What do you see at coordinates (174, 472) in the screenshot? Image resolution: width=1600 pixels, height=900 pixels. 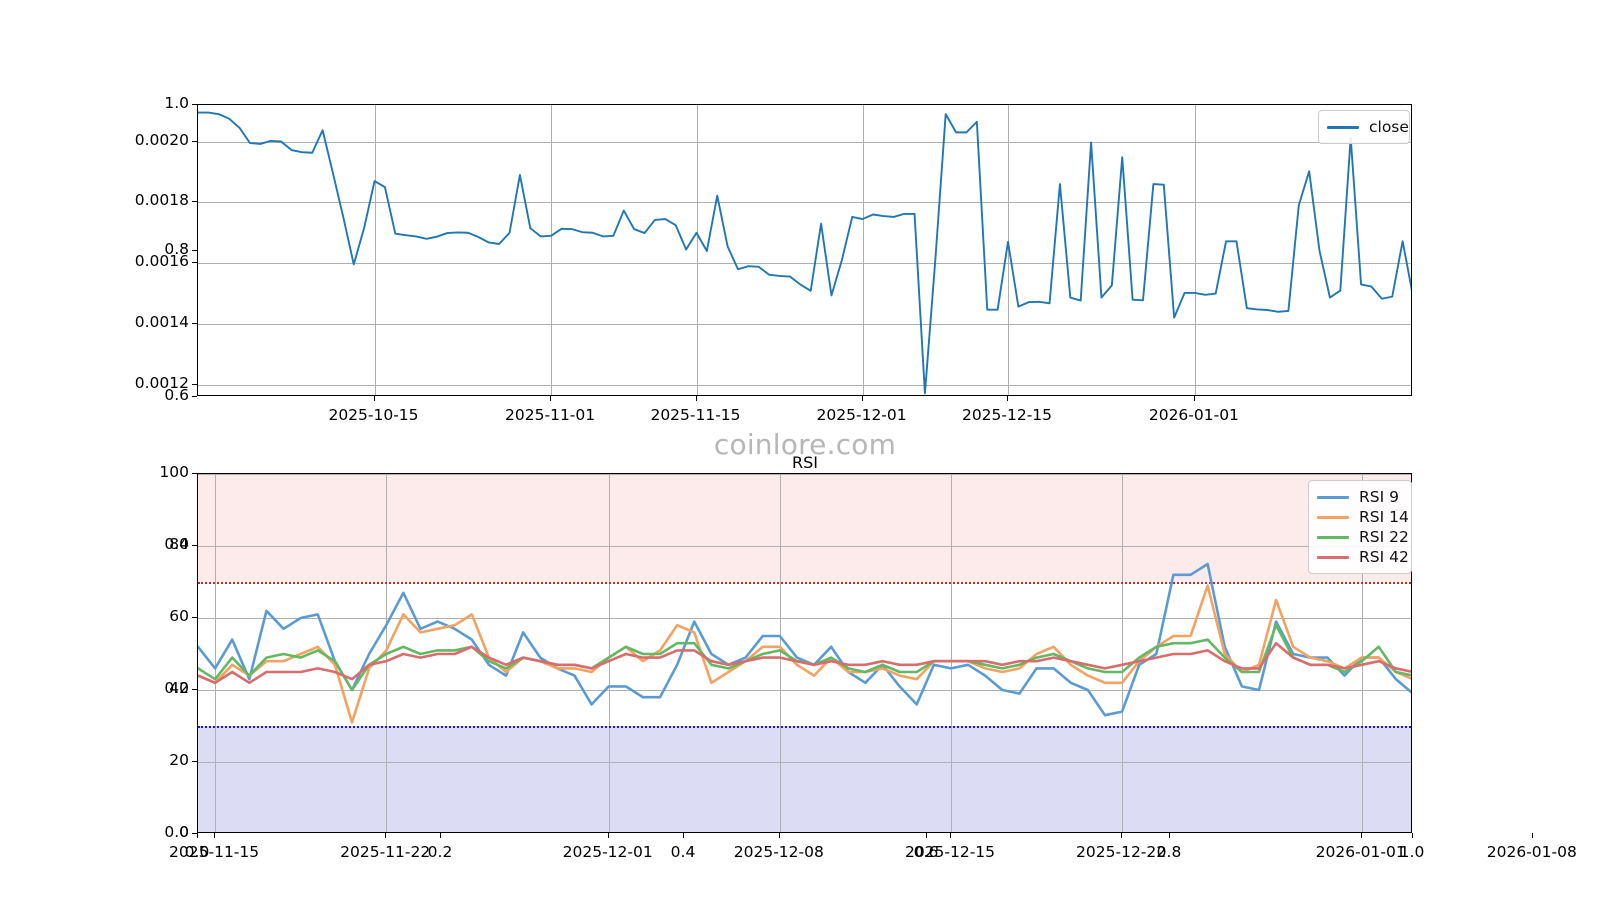 I see `rsi-y-tick-label: 100` at bounding box center [174, 472].